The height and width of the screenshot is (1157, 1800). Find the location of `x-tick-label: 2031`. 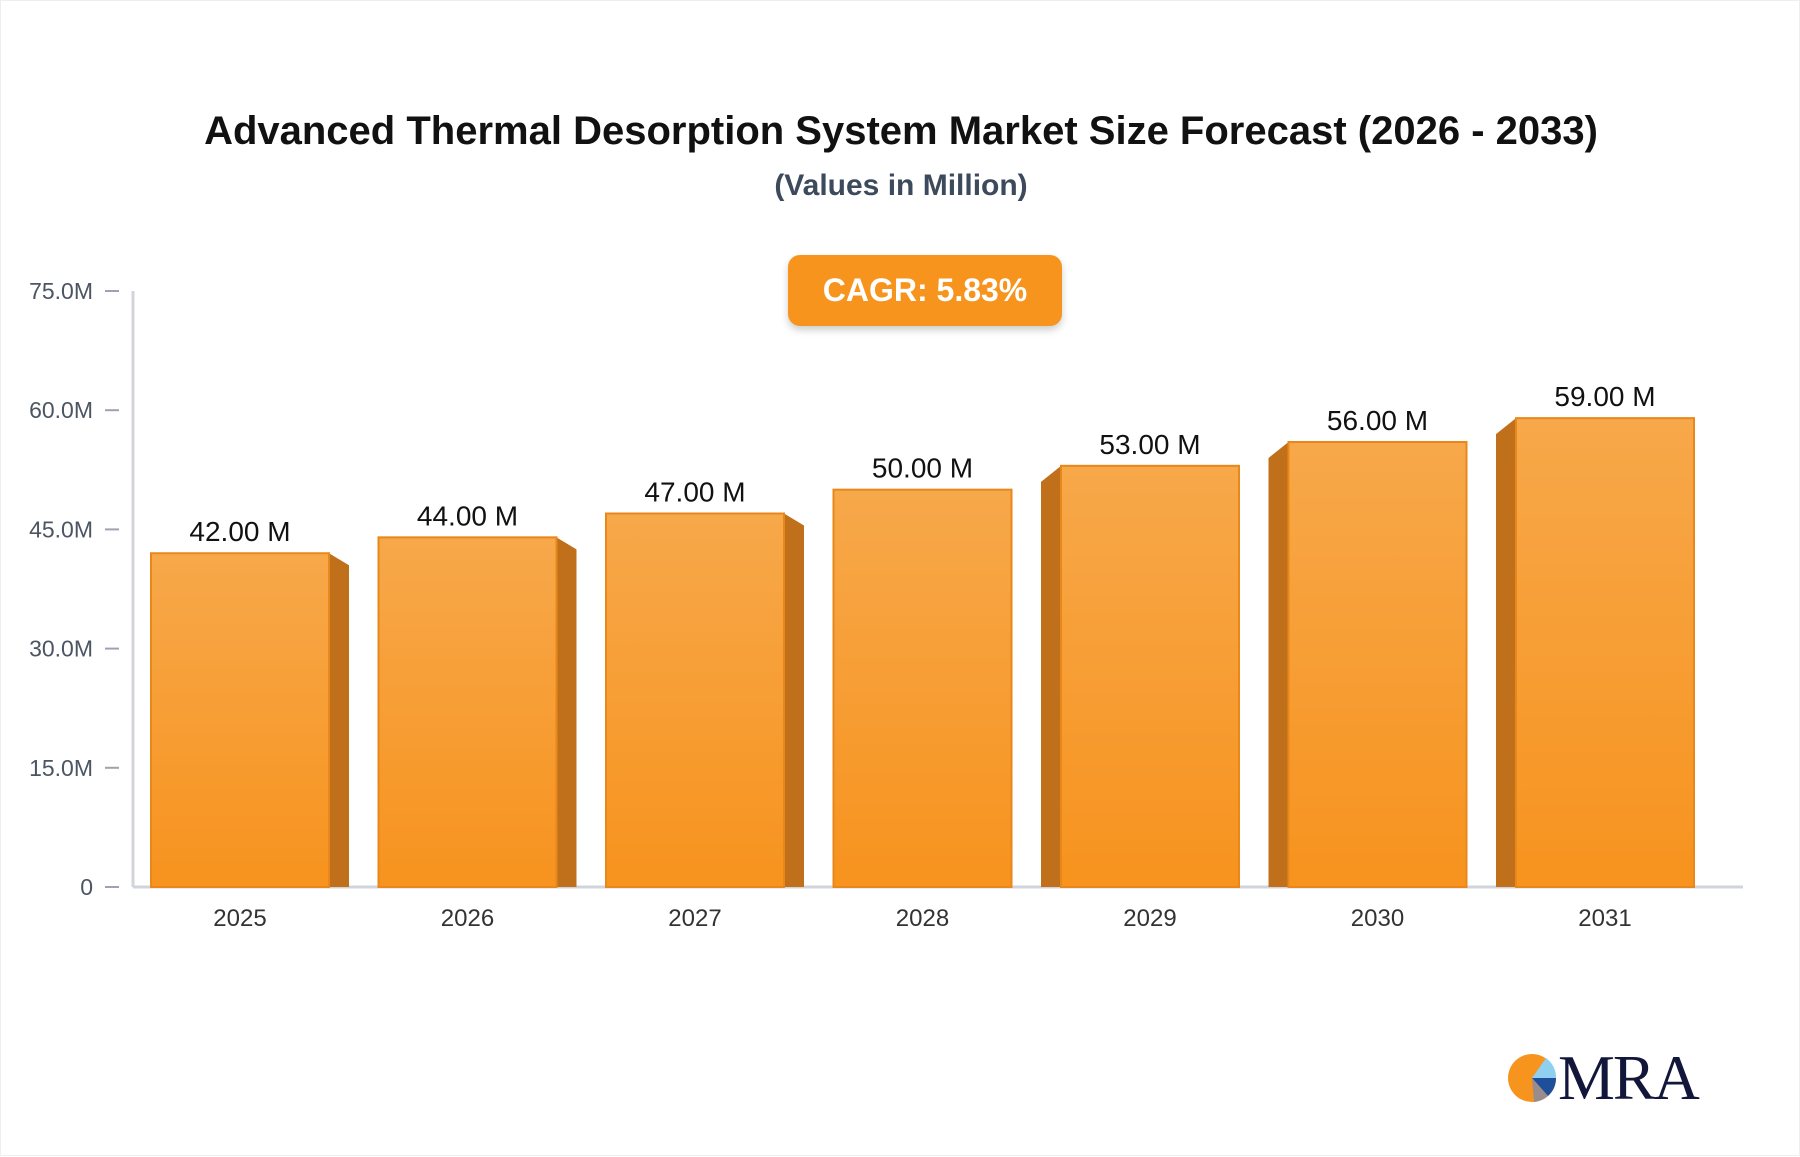

x-tick-label: 2031 is located at coordinates (1604, 918).